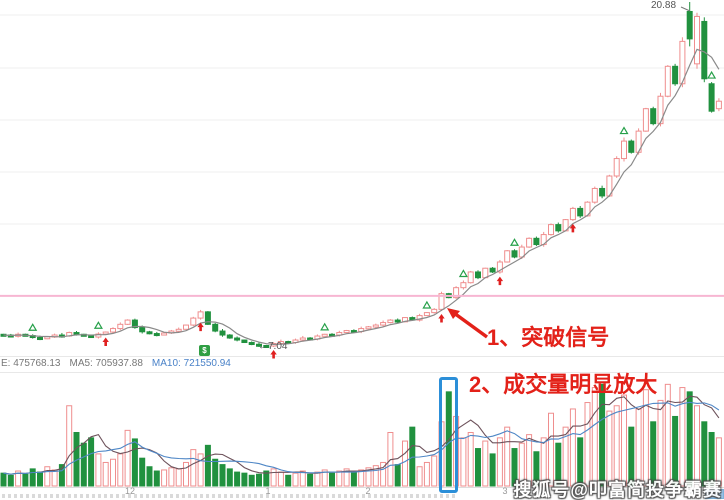 This screenshot has height=500, width=724. I want to click on status-bar-text, so click(229, 496).